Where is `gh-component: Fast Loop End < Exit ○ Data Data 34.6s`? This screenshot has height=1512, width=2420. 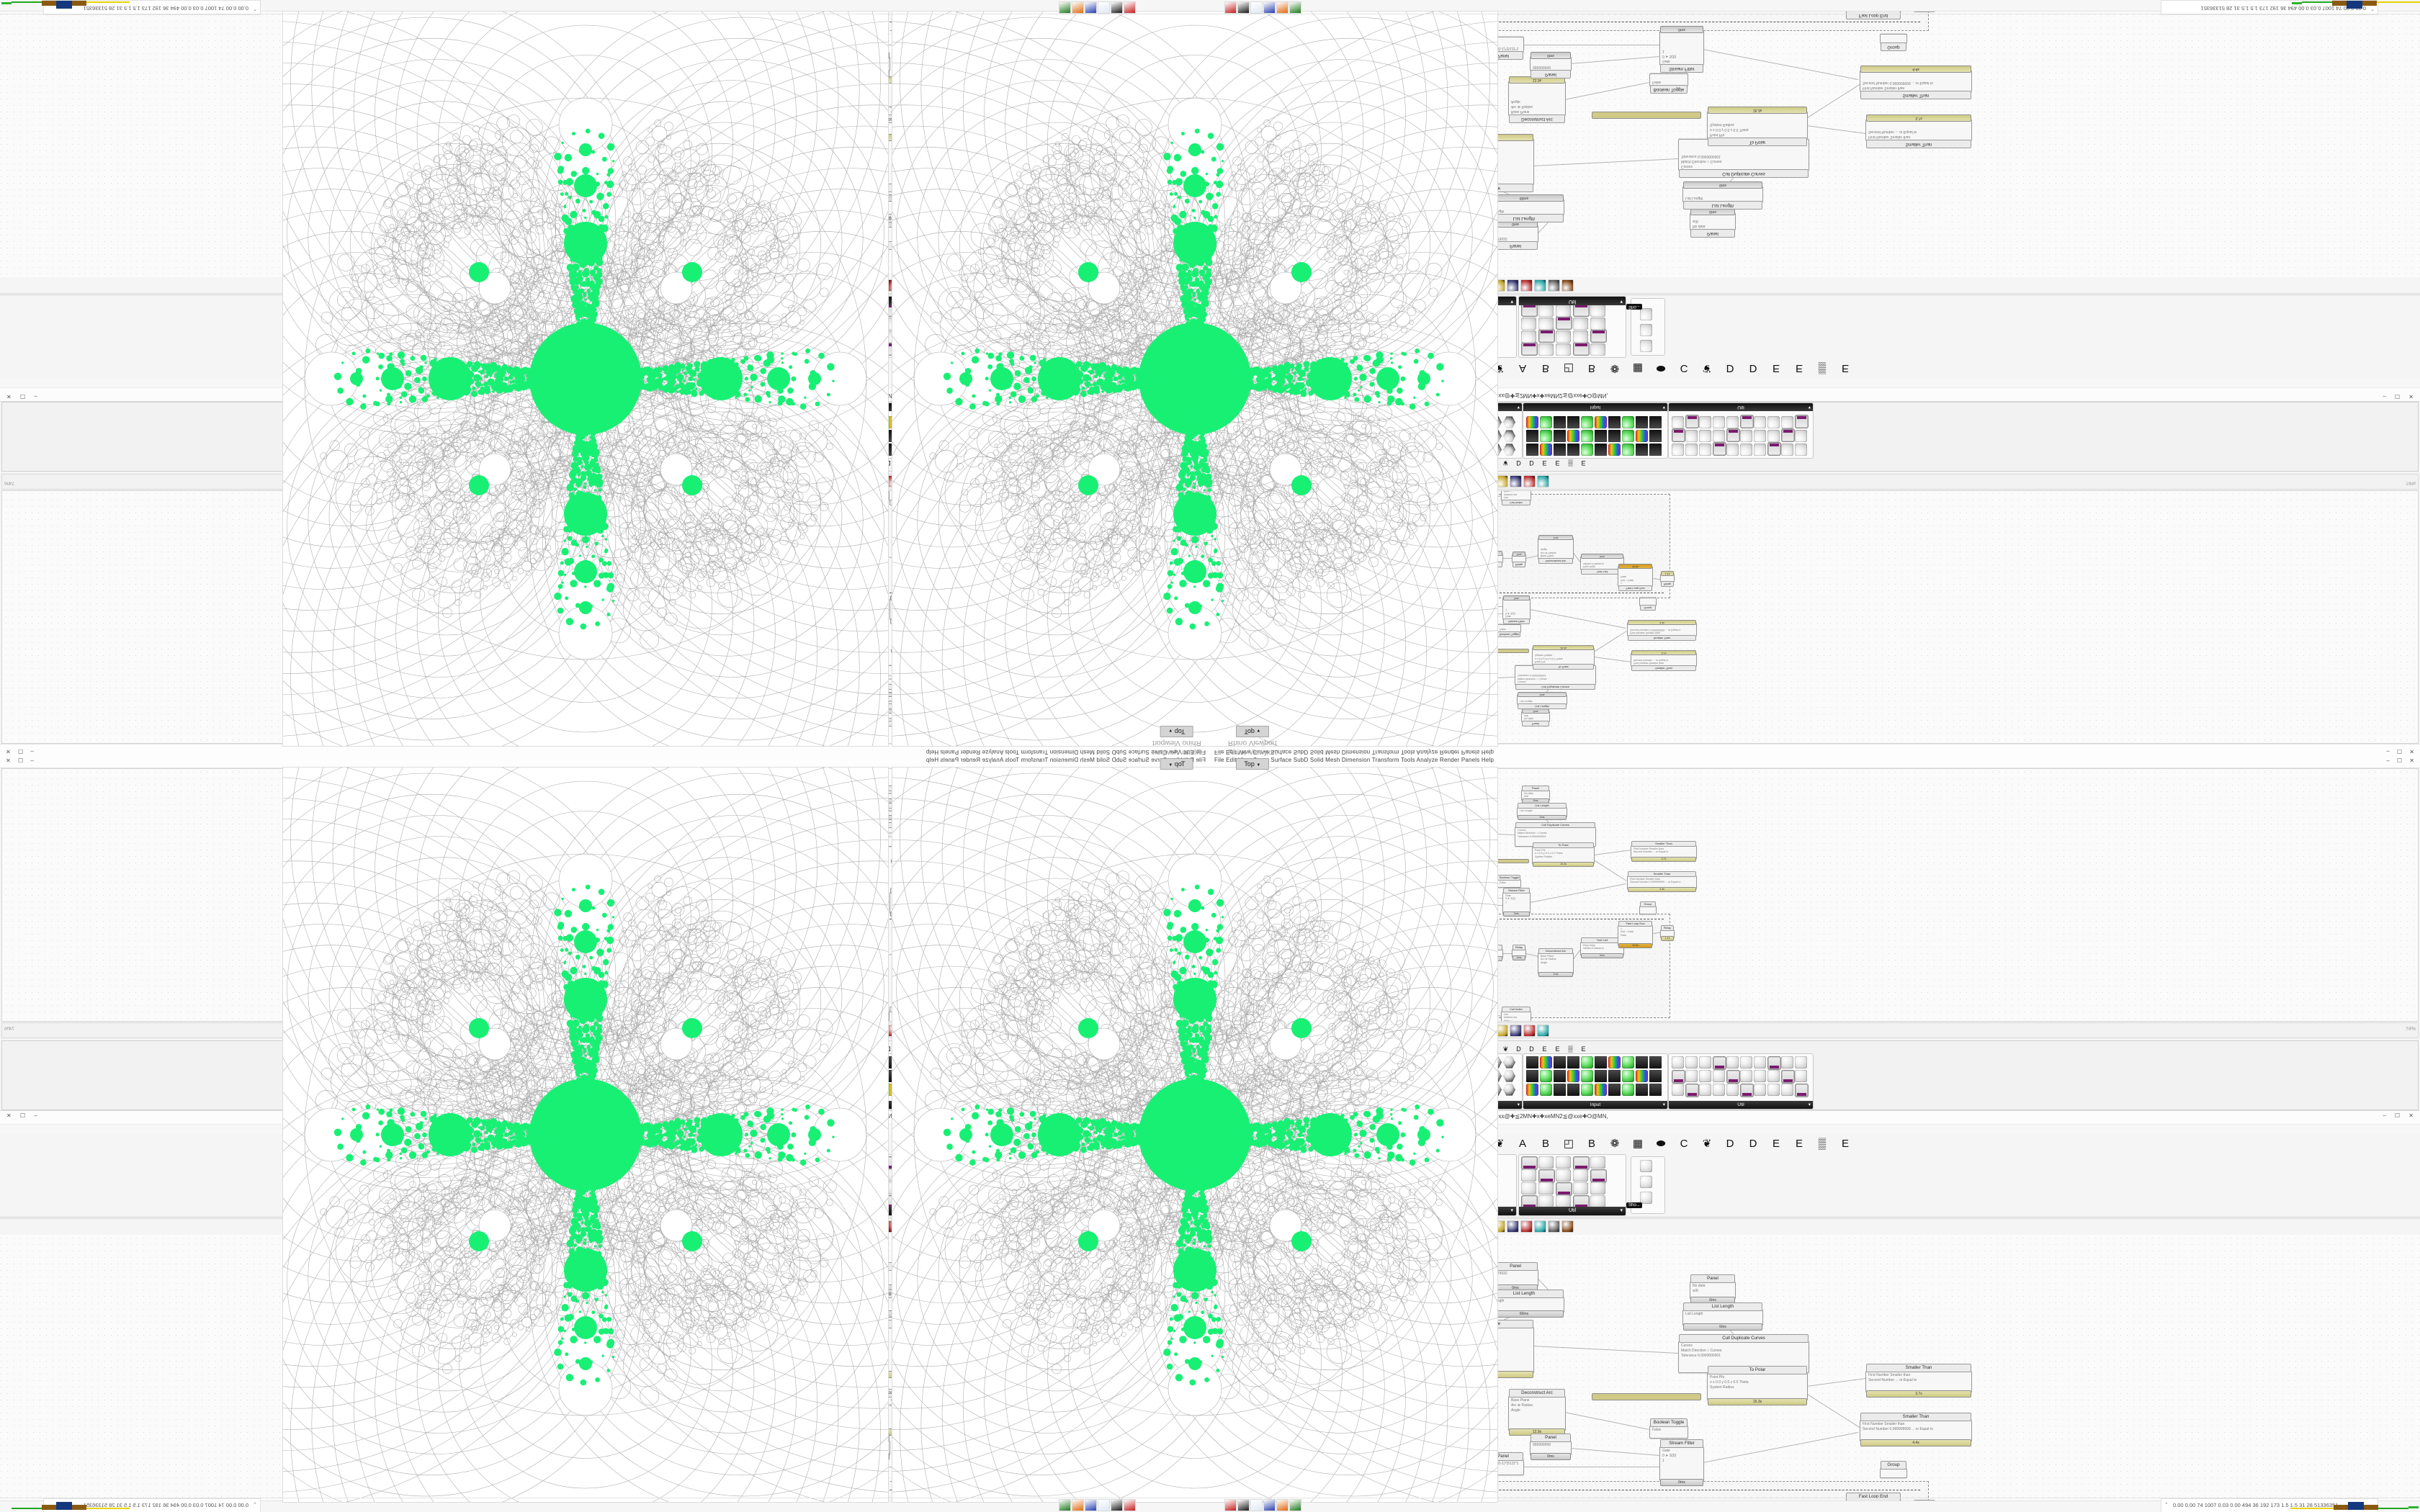
gh-component: Fast Loop End < Exit ○ Data Data 34.6s is located at coordinates (1636, 577).